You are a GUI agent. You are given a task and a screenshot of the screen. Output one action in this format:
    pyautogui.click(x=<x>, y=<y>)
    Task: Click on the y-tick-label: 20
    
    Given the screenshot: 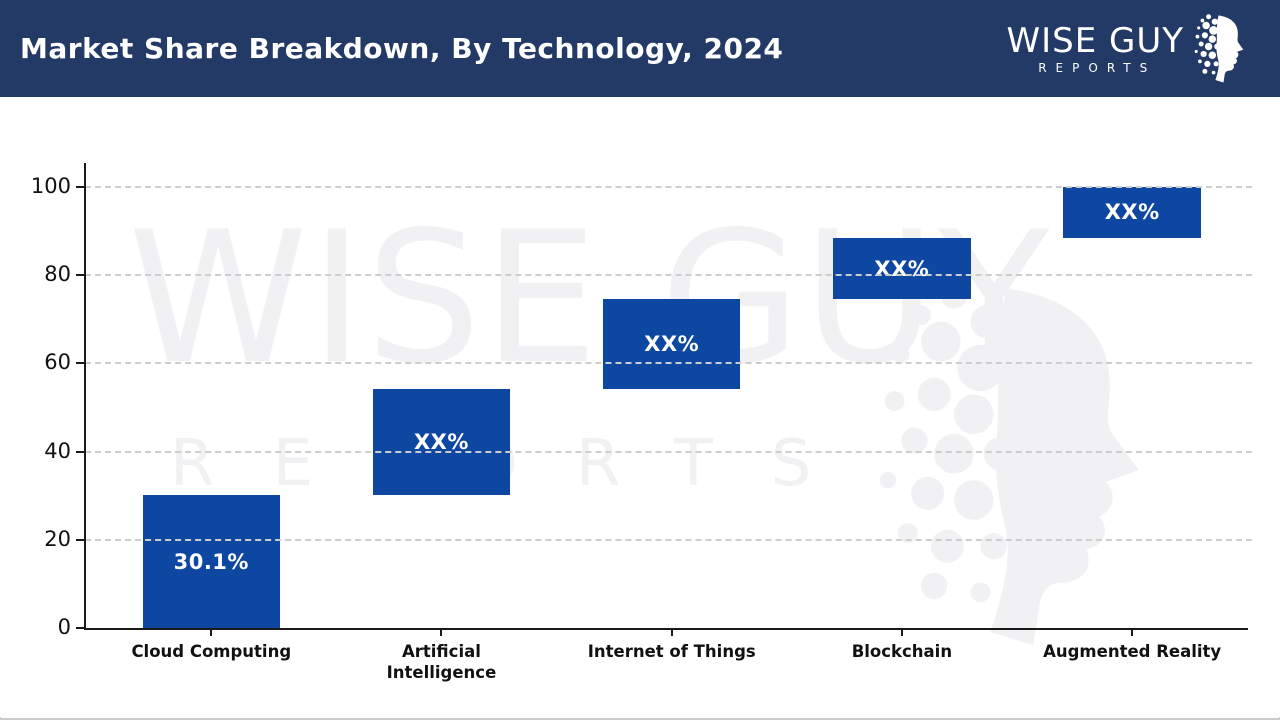 What is the action you would take?
    pyautogui.click(x=57, y=538)
    